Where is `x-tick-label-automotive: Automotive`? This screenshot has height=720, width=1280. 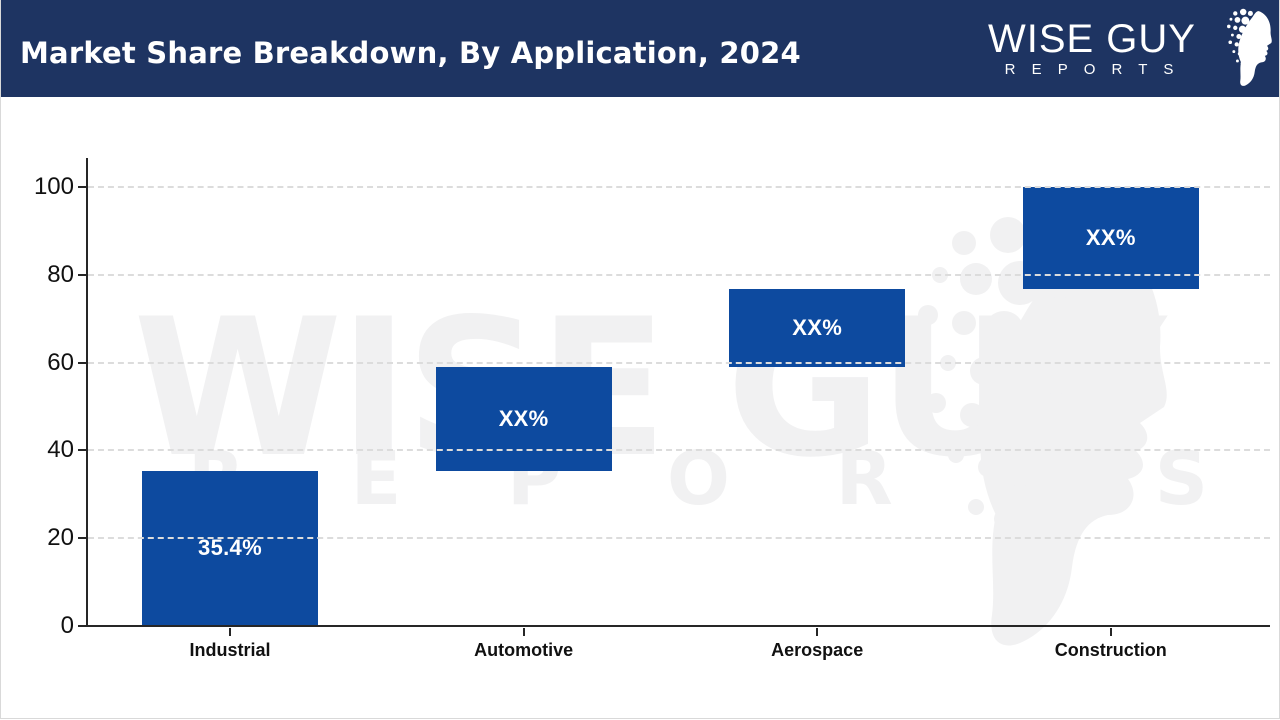
x-tick-label-automotive: Automotive is located at coordinates (524, 650).